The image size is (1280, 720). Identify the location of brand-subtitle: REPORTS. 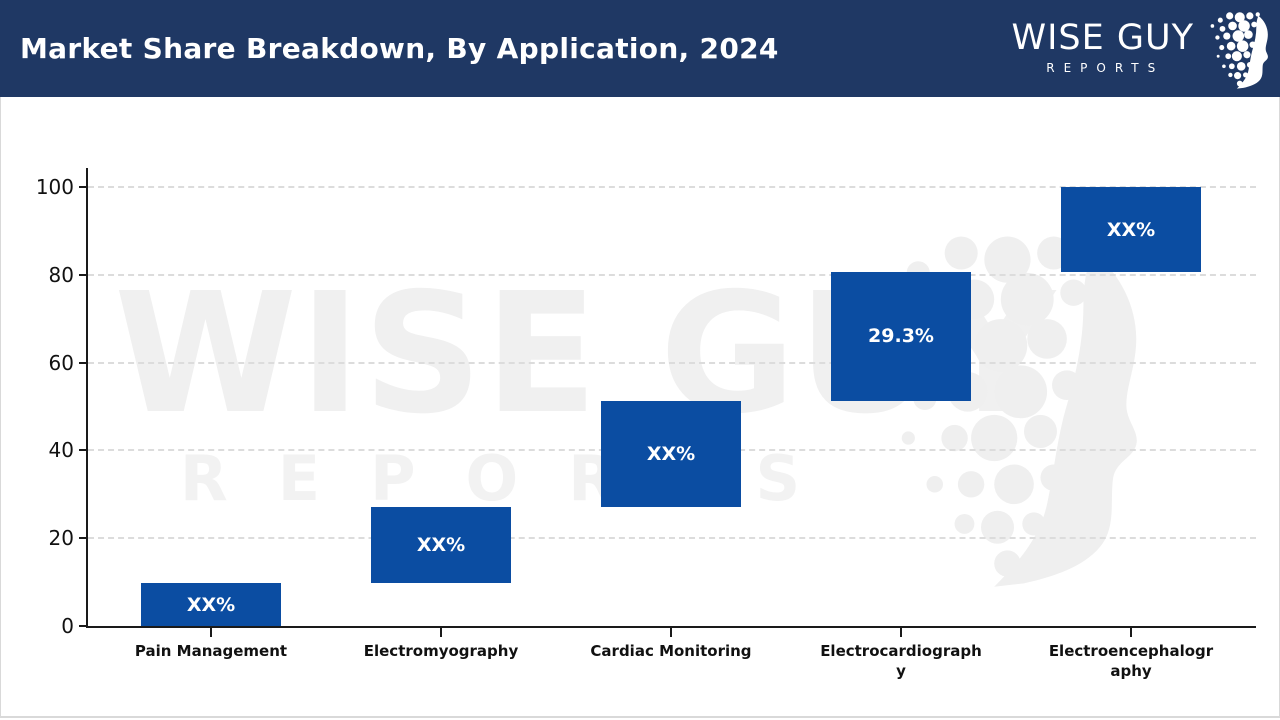
(1105, 68).